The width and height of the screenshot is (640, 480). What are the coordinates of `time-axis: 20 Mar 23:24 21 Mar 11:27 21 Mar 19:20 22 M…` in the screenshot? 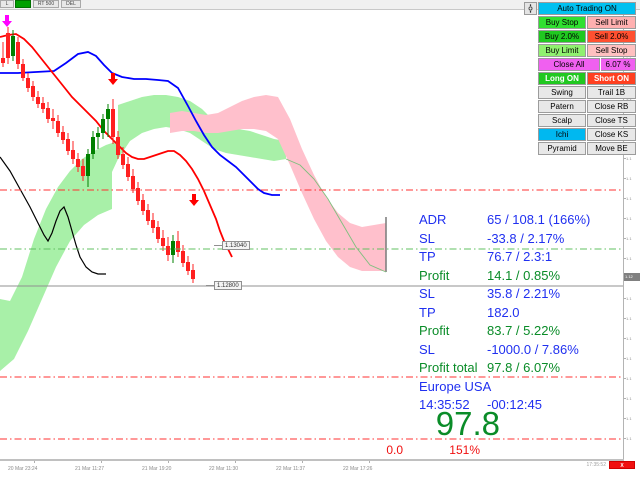 It's located at (312, 469).